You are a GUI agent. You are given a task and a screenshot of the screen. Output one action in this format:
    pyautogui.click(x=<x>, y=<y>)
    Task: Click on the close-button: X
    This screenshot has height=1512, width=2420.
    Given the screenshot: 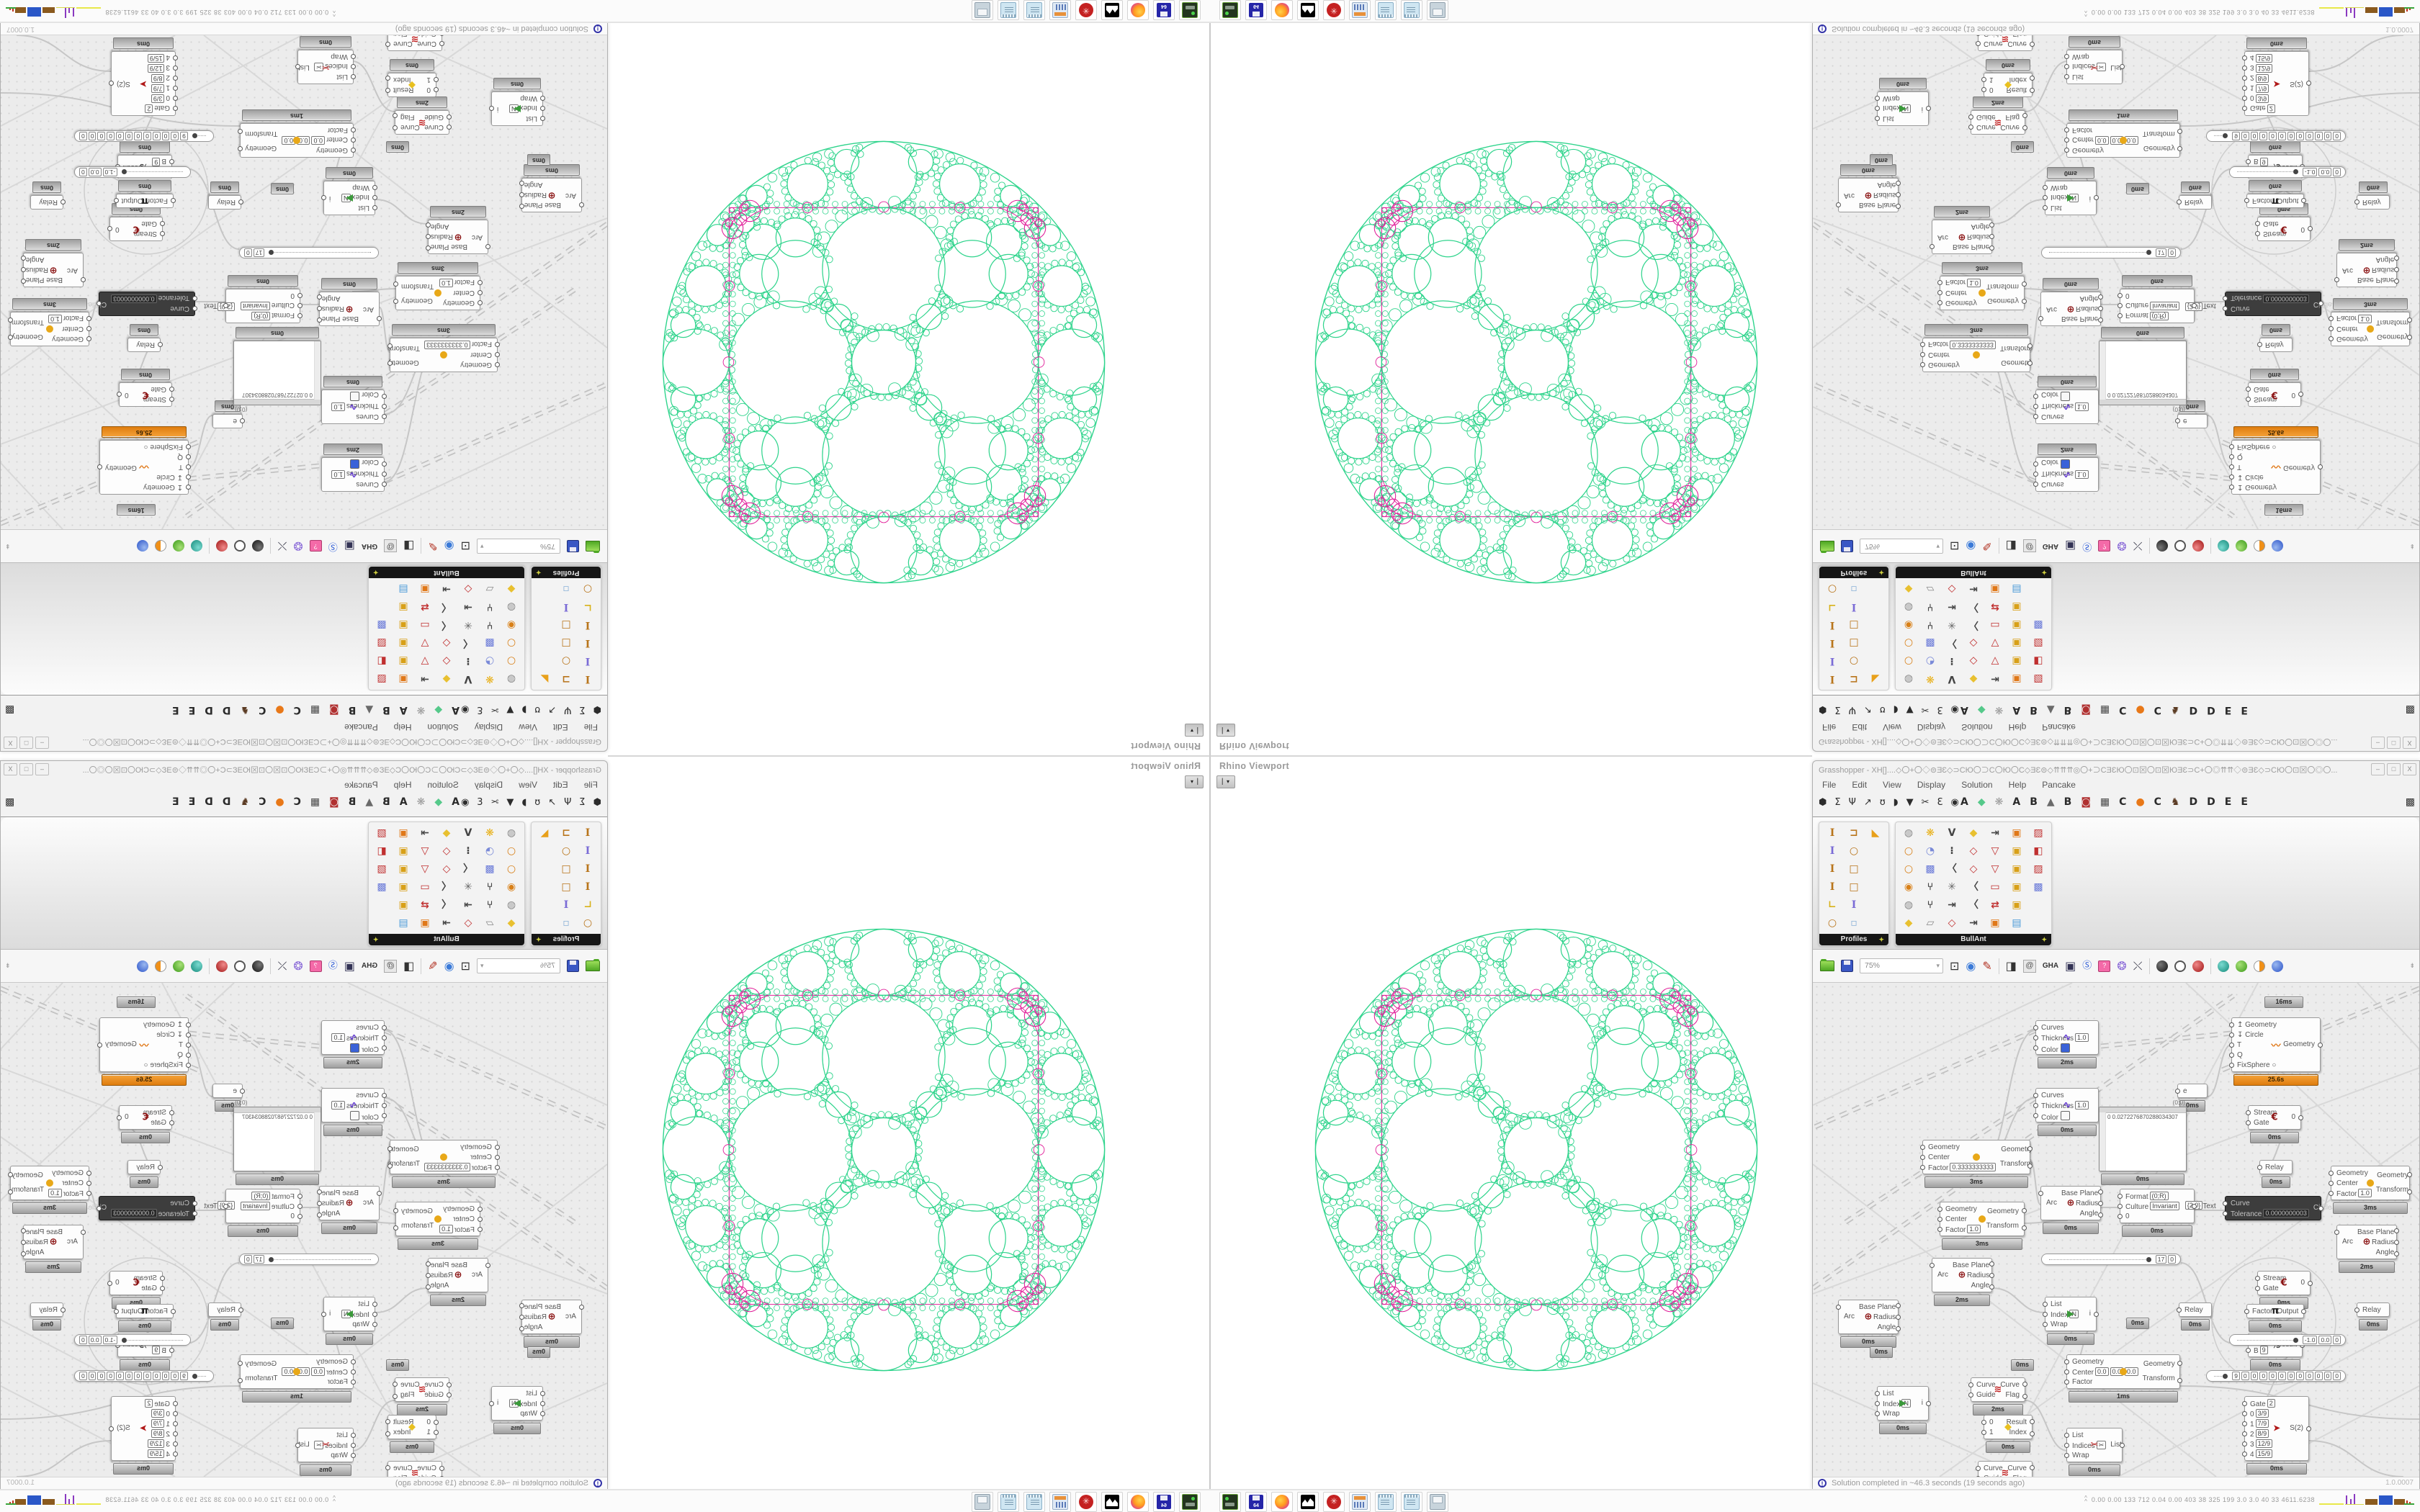 What is the action you would take?
    pyautogui.click(x=10, y=769)
    